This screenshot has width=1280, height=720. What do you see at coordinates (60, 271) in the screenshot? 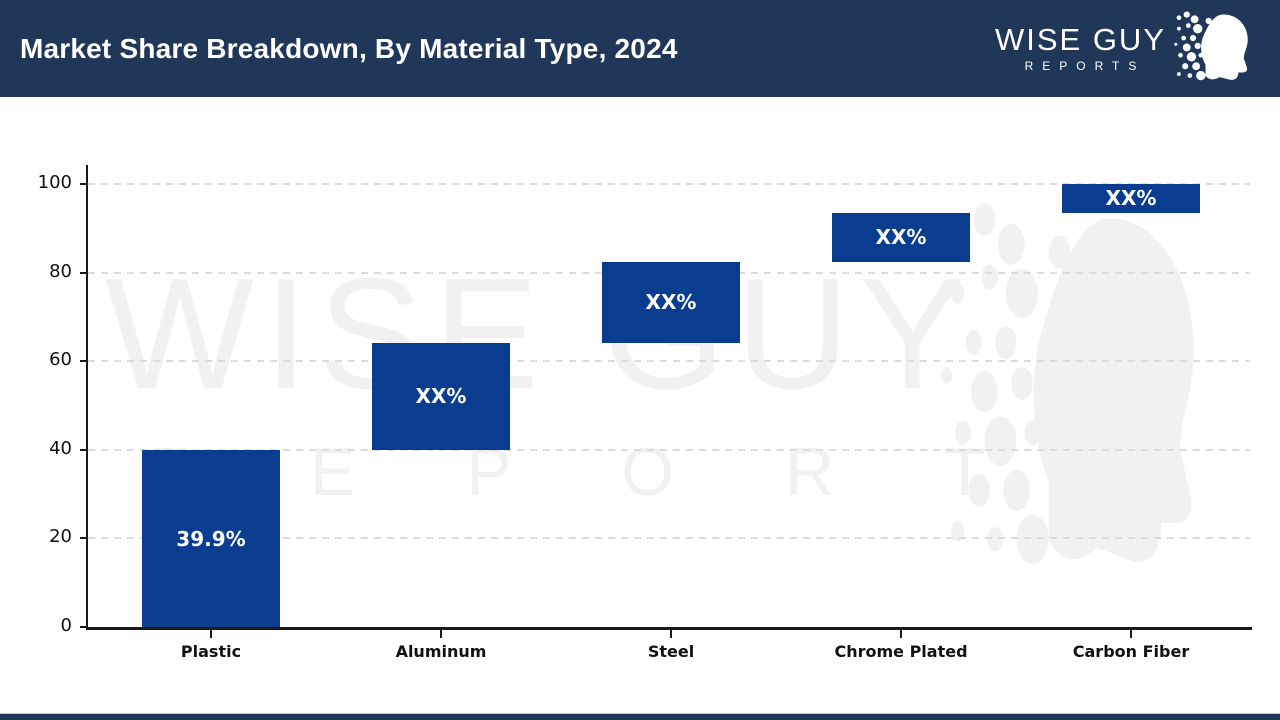
I see `y-tick-label: 80` at bounding box center [60, 271].